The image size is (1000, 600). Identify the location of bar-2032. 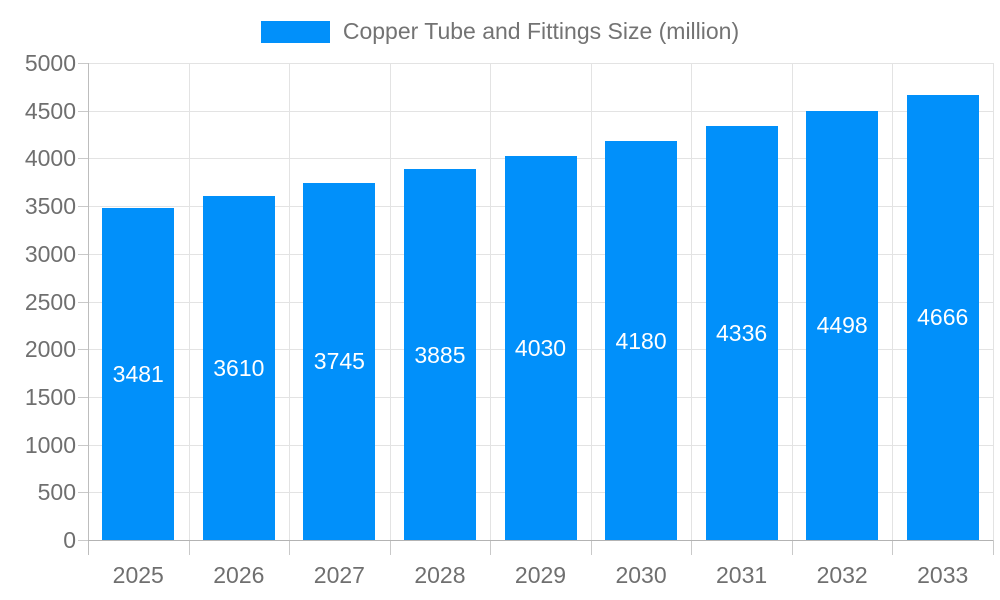
(842, 325).